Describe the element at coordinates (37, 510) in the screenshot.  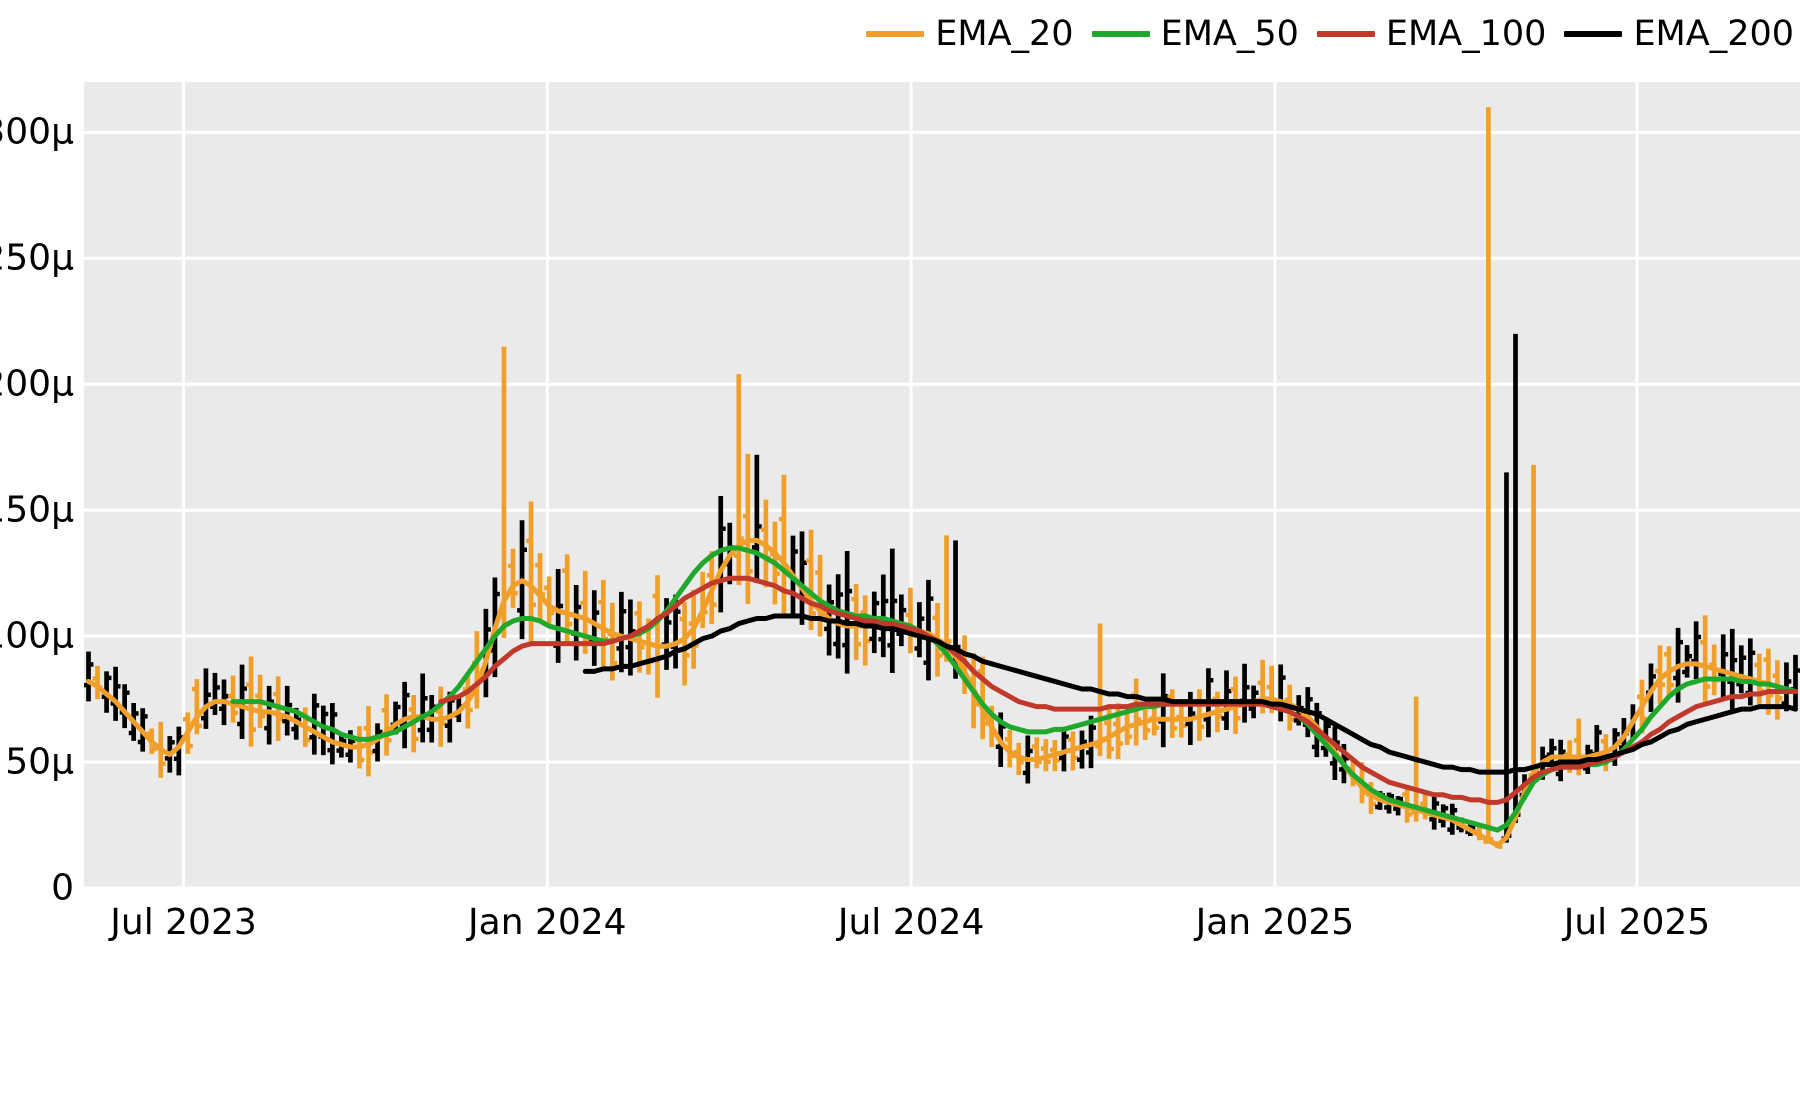
I see `y-tick-label: 150μ` at that location.